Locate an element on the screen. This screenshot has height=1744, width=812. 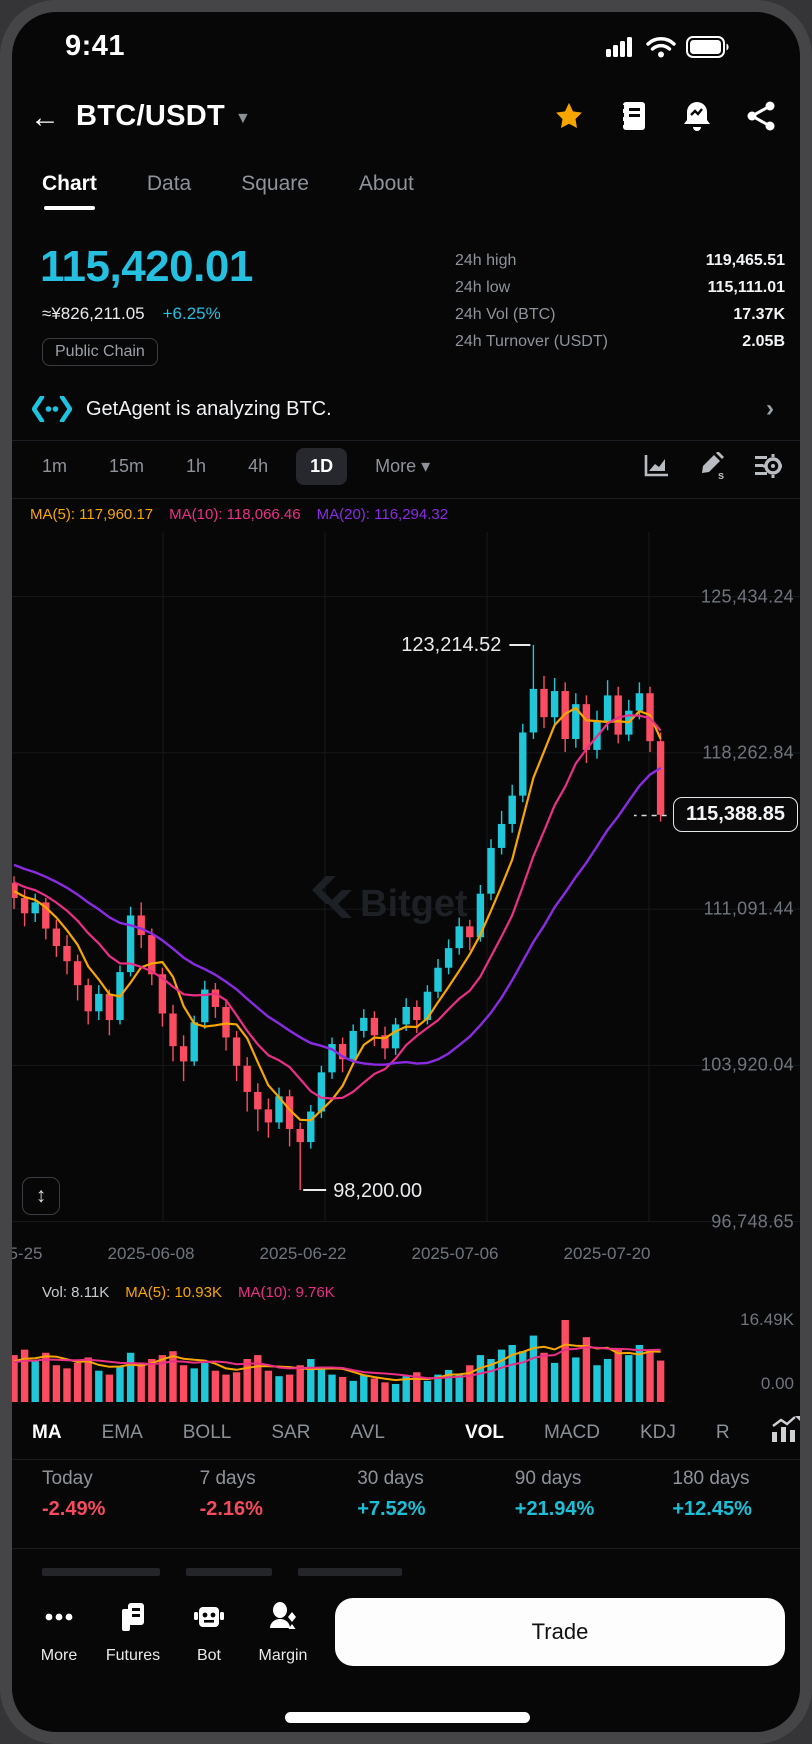
pair-selector: BTC/USDT ▼ is located at coordinates (163, 116).